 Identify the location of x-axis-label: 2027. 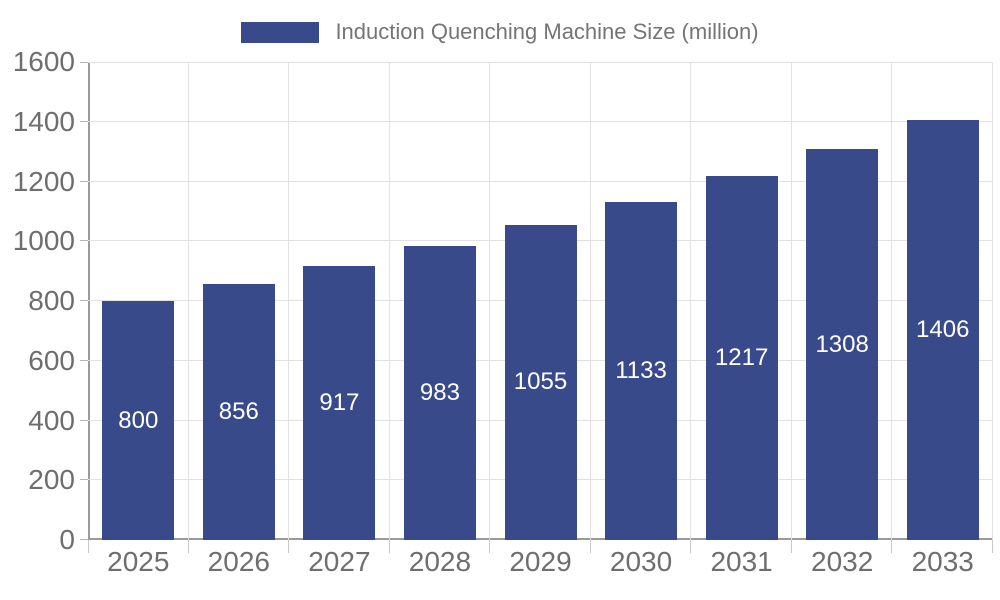
(339, 561).